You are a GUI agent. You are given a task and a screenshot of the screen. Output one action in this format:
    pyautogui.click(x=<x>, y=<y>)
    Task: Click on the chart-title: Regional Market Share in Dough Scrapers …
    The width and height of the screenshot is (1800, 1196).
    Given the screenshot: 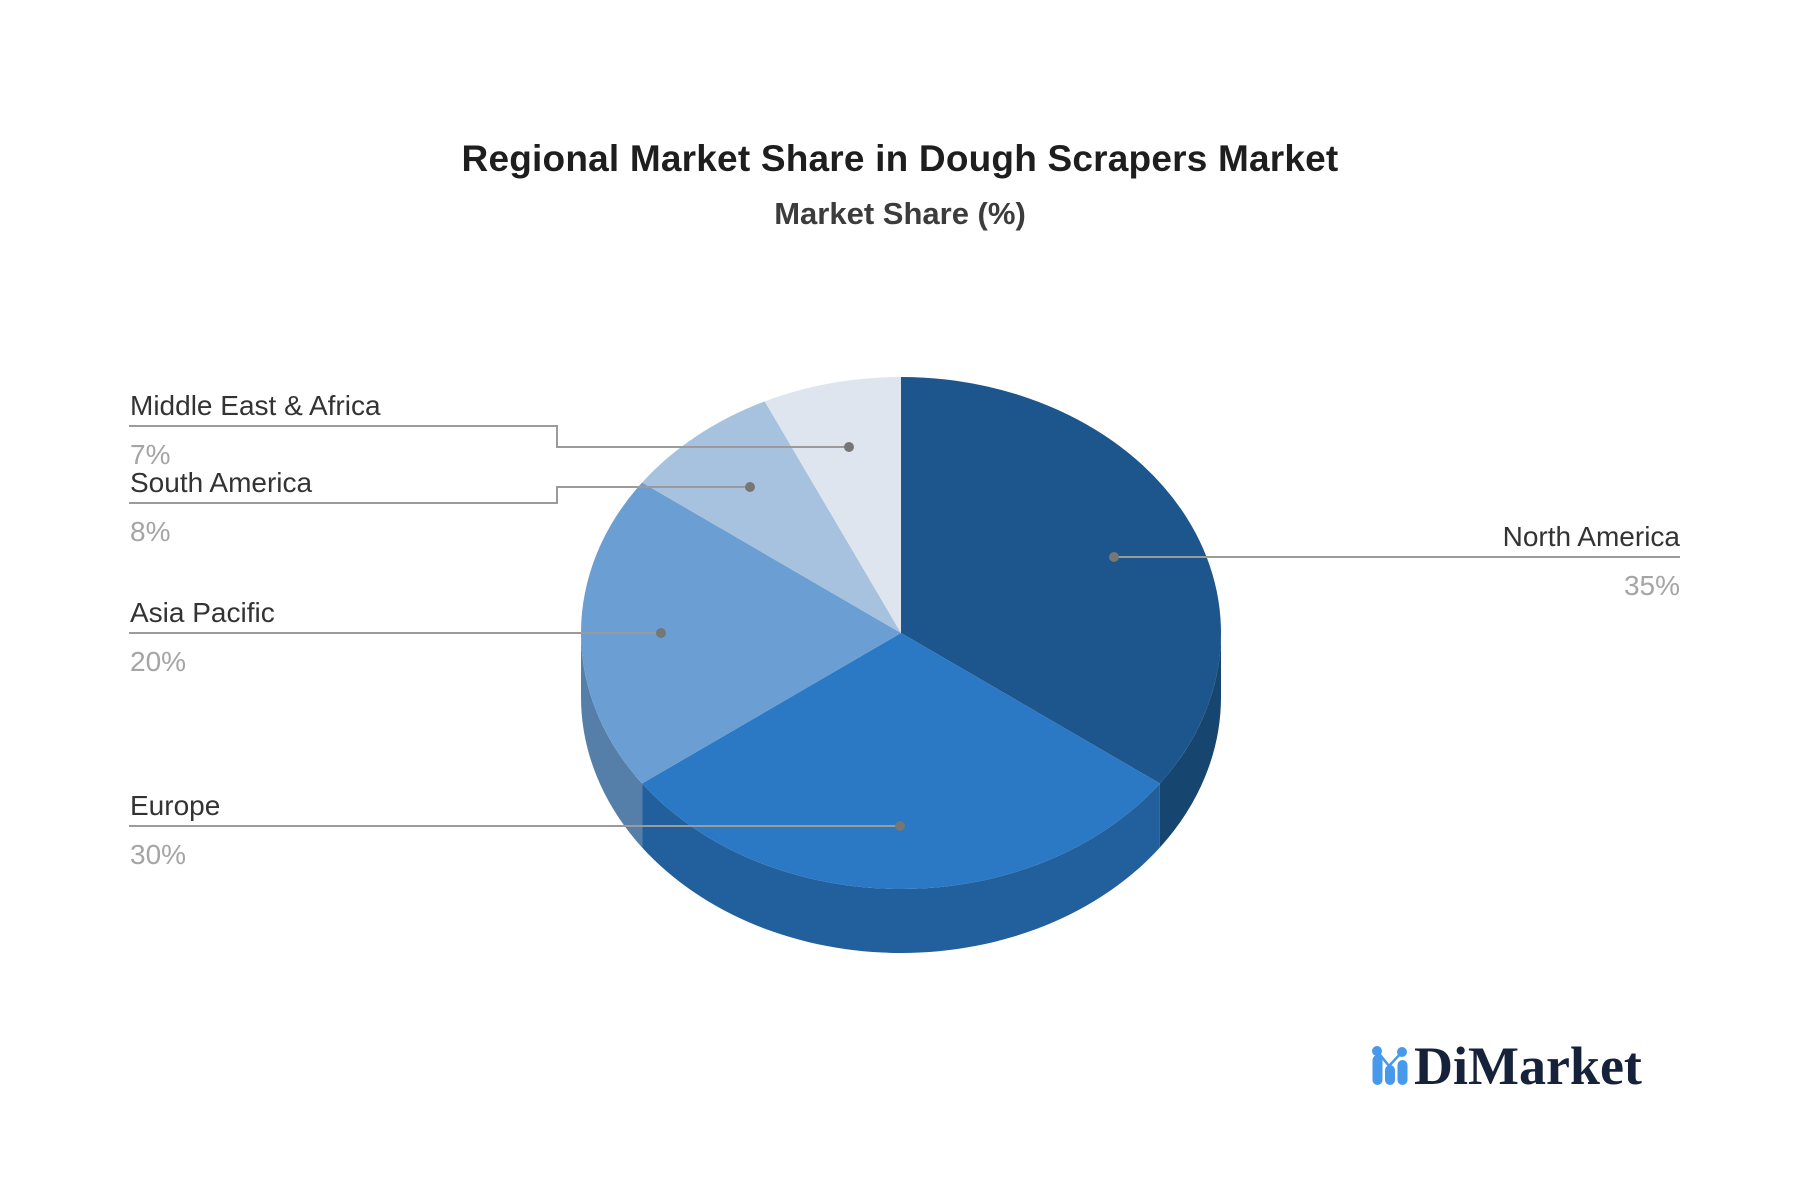 What is the action you would take?
    pyautogui.click(x=900, y=158)
    